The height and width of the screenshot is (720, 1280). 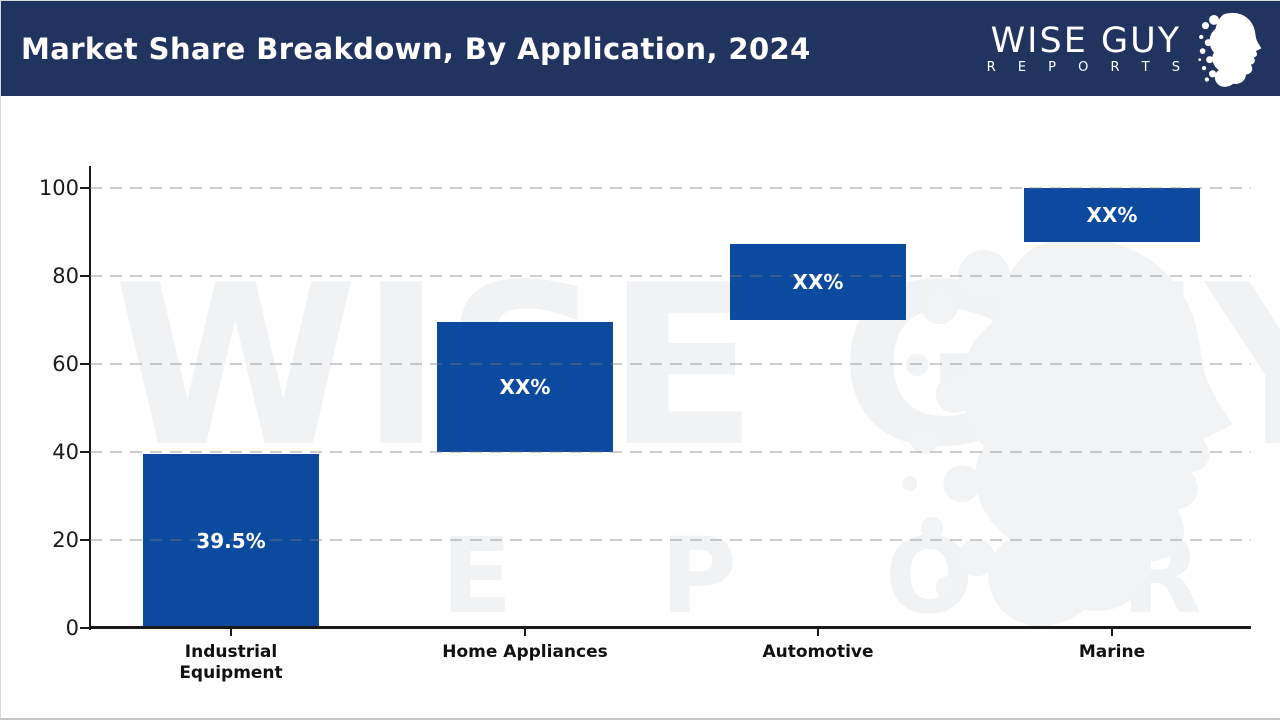 What do you see at coordinates (231, 662) in the screenshot?
I see `x-axis-category-label: Industrial Equipment` at bounding box center [231, 662].